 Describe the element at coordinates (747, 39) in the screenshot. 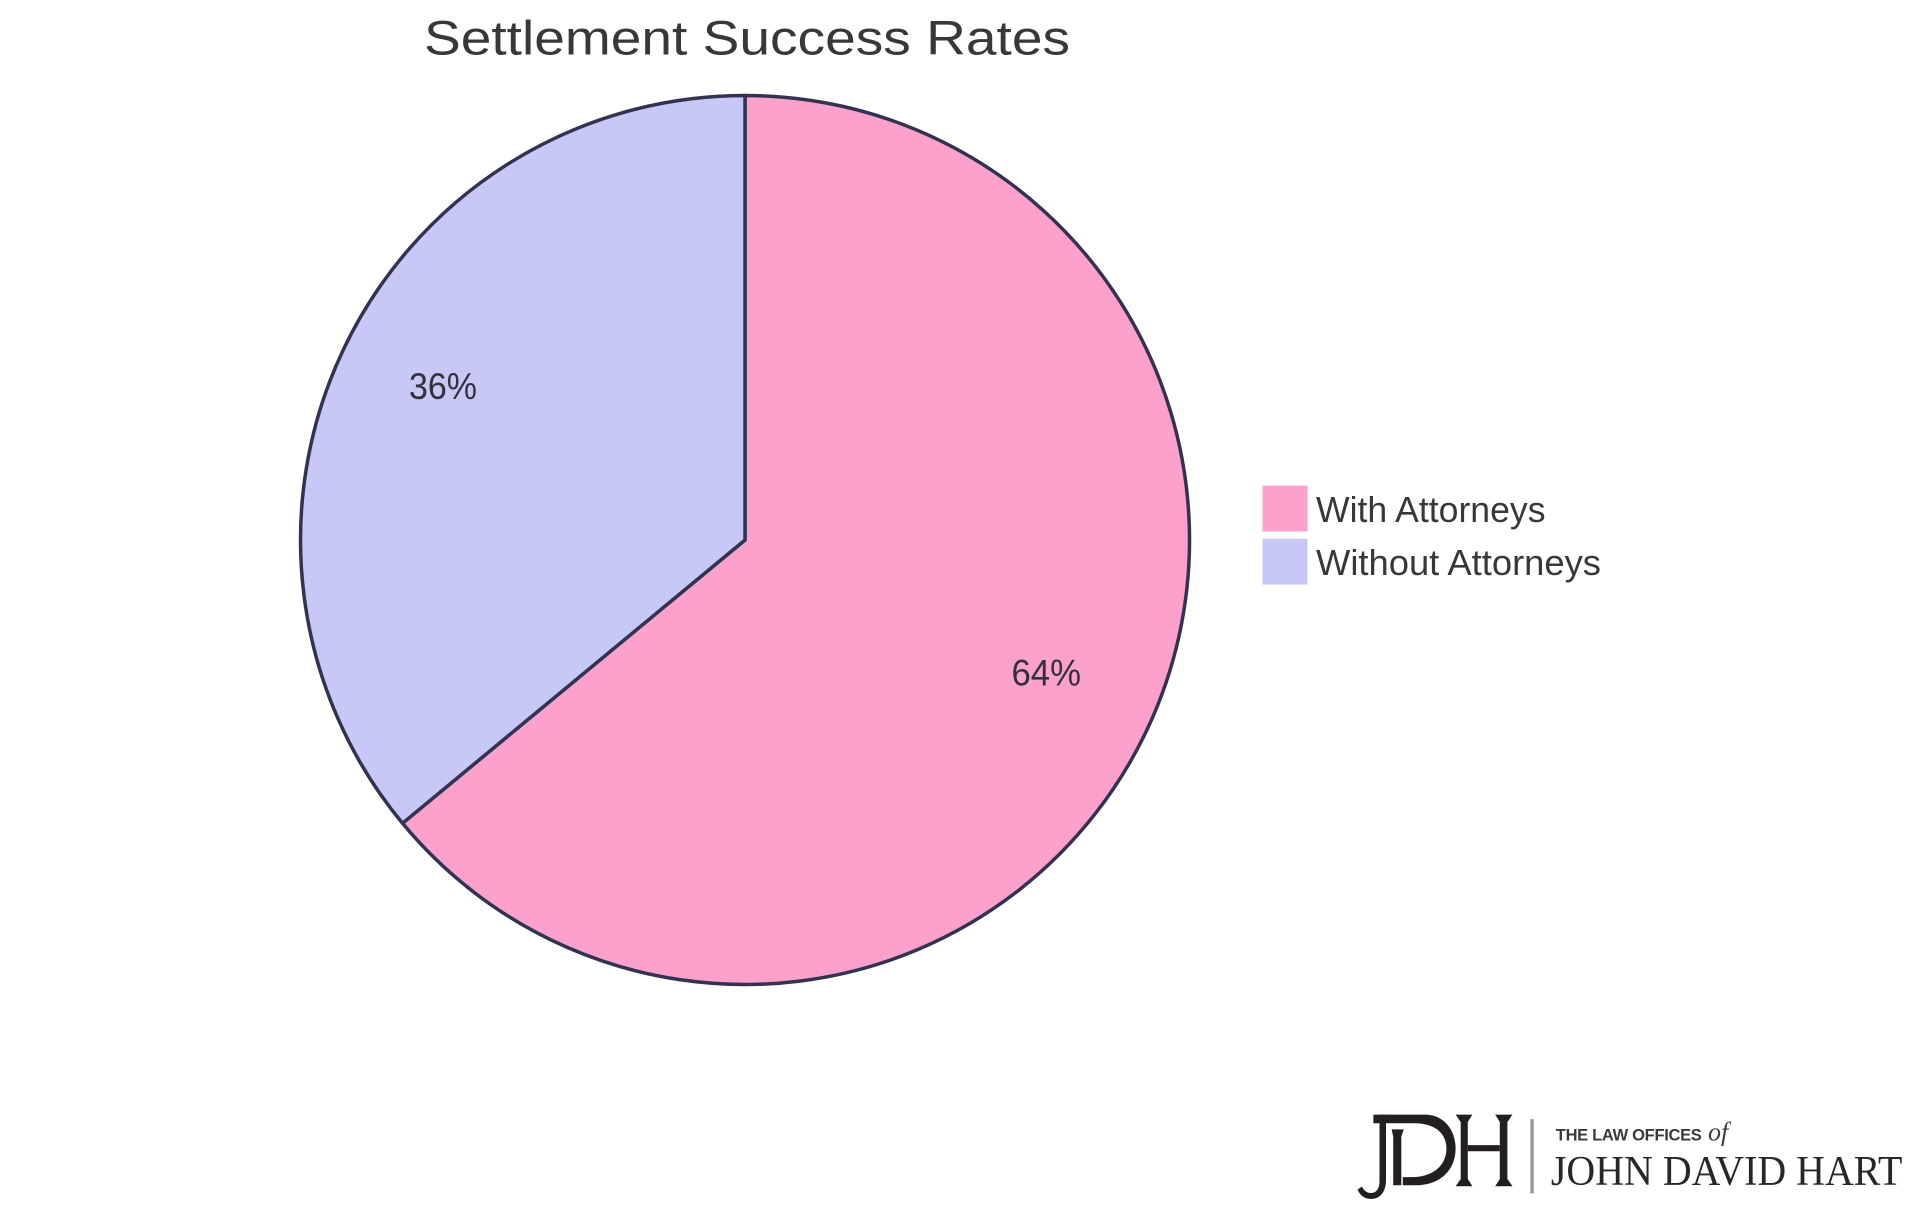

I see `svg-text: Settlement Success Rates` at that location.